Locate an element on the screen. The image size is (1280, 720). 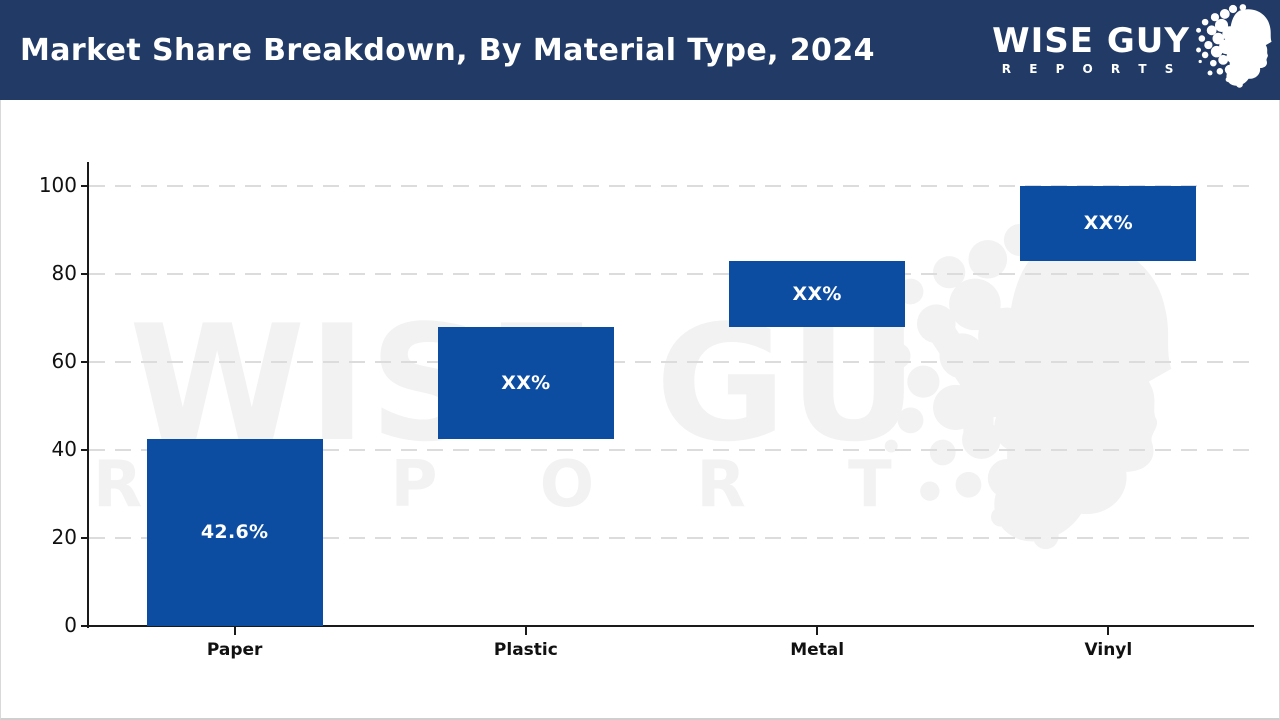
brand-logo-text: WISE GUY R E P O R T S is located at coordinates (1091, 48).